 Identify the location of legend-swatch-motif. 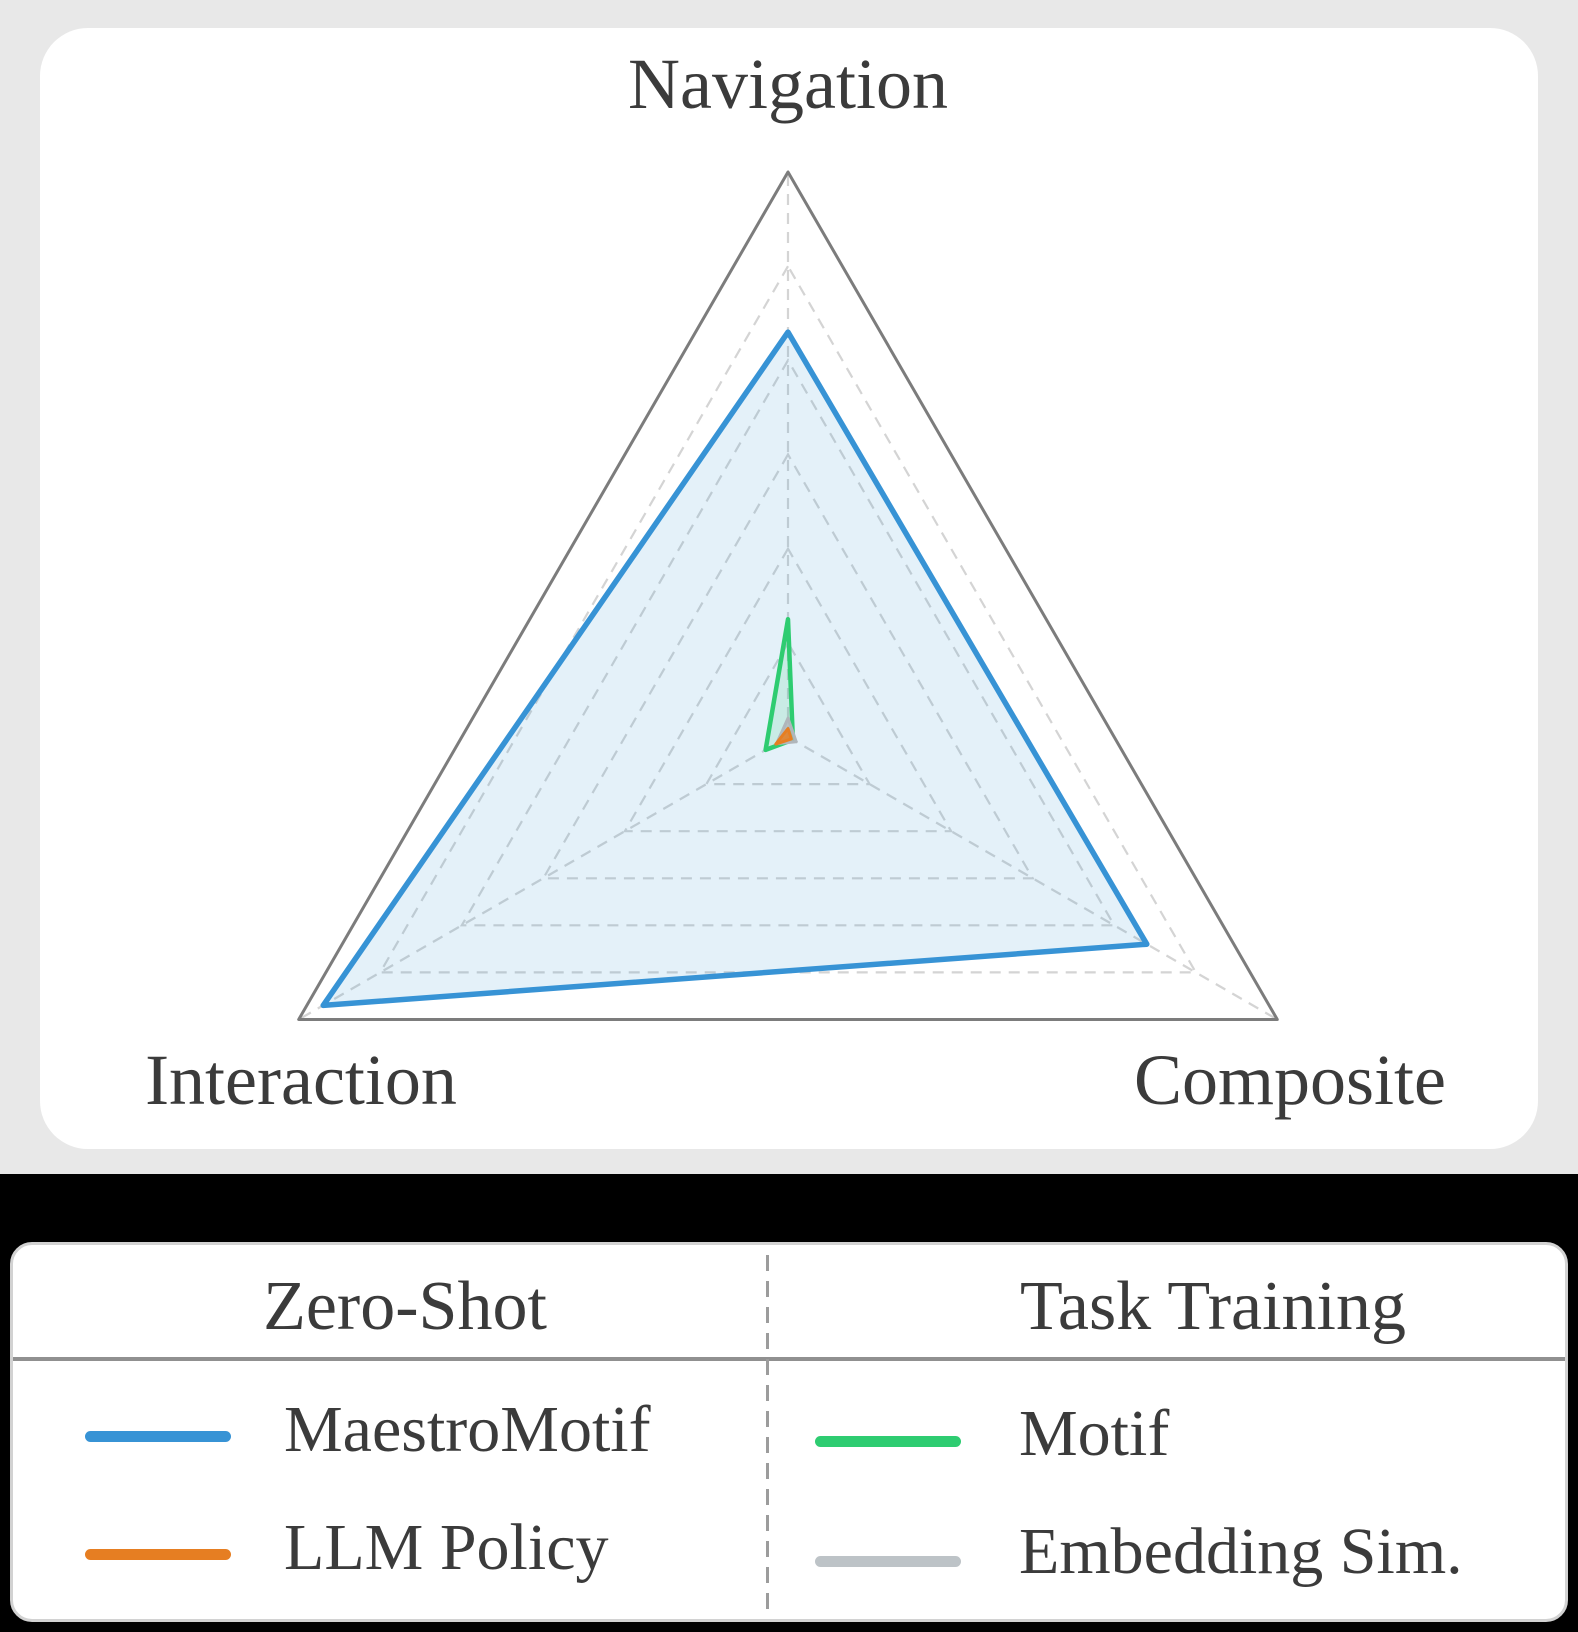
(888, 1441).